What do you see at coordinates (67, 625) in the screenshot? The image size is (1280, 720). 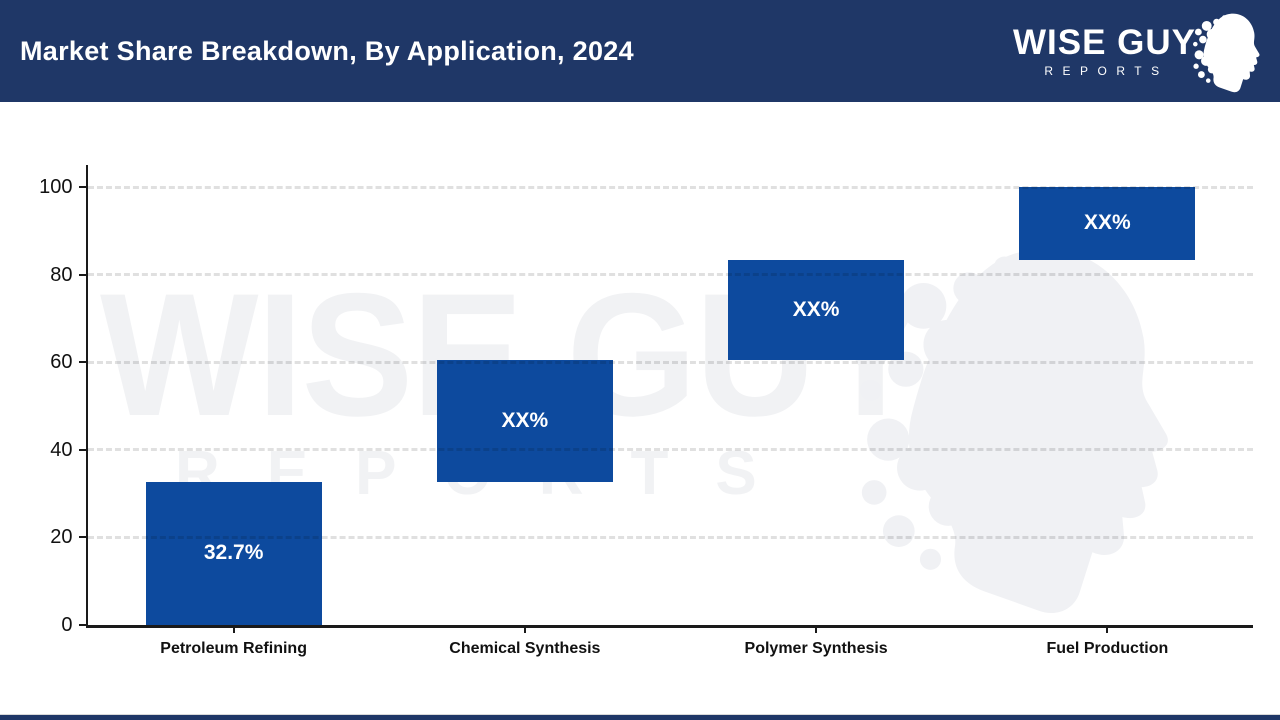 I see `y-tick-label: 0` at bounding box center [67, 625].